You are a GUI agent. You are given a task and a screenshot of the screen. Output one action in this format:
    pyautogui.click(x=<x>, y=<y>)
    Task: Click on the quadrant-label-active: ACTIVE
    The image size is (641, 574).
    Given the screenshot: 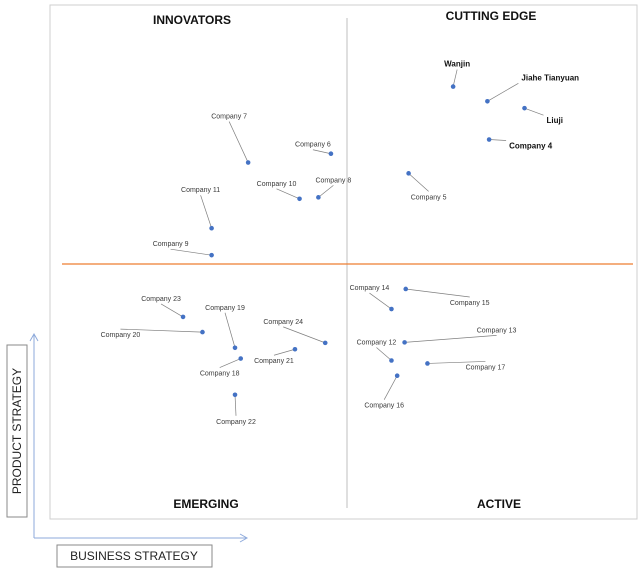 What is the action you would take?
    pyautogui.click(x=499, y=504)
    